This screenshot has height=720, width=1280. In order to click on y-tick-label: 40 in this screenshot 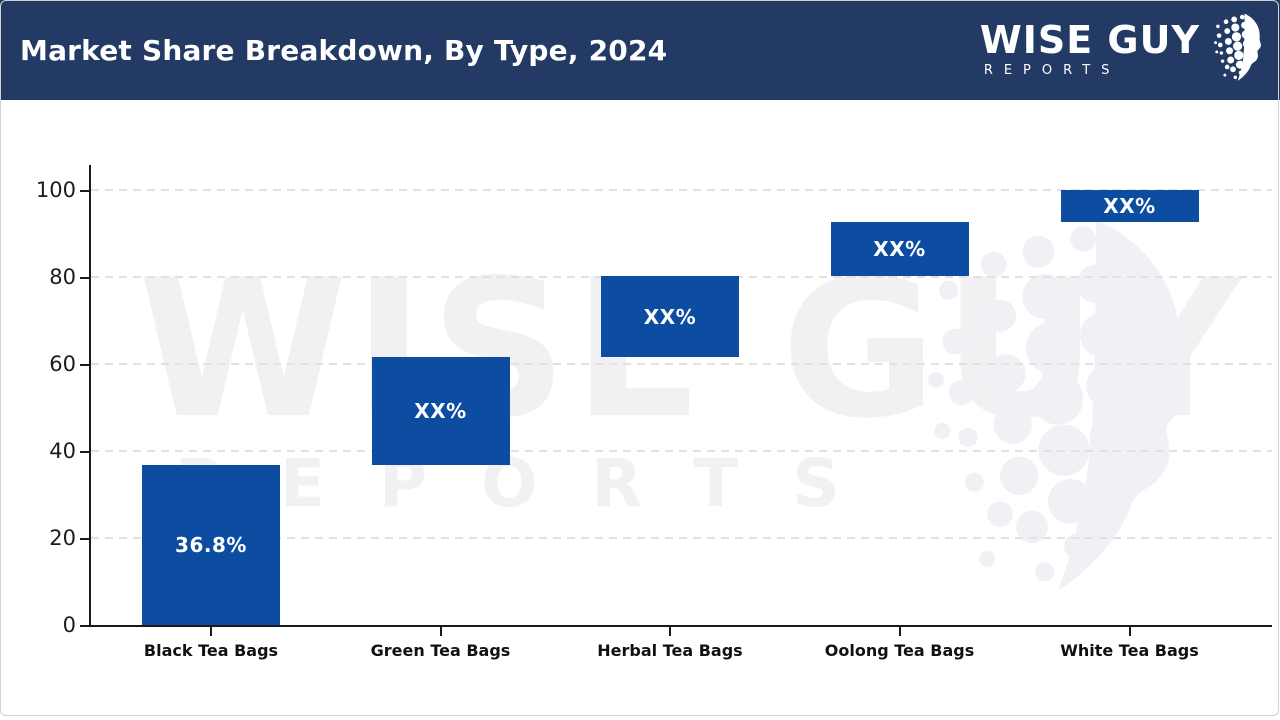, I will do `click(62, 451)`.